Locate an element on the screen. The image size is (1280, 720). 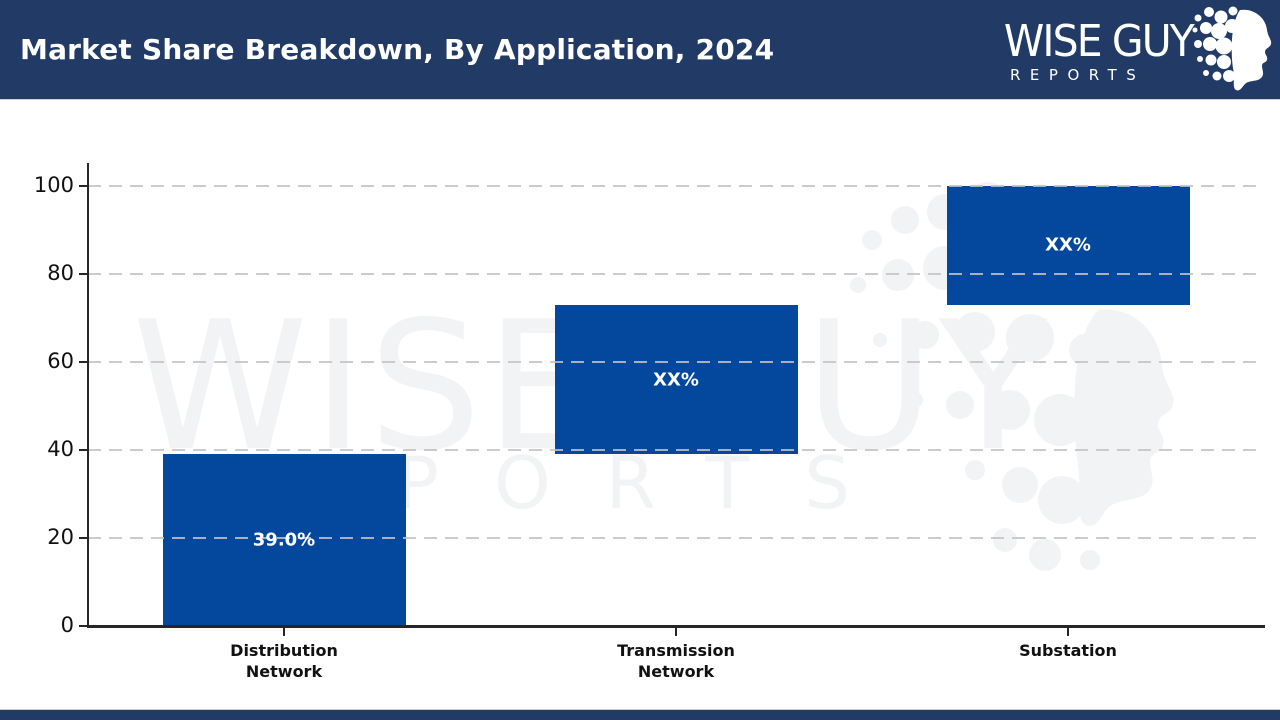
y-tick-label: 0 is located at coordinates (67, 625).